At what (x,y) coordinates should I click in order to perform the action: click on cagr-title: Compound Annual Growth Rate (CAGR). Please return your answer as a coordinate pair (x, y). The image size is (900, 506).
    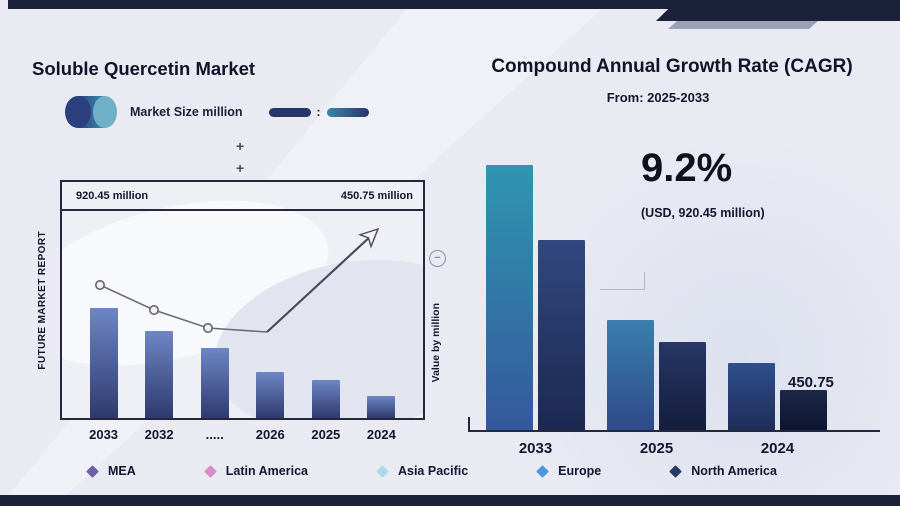
    Looking at the image, I should click on (672, 66).